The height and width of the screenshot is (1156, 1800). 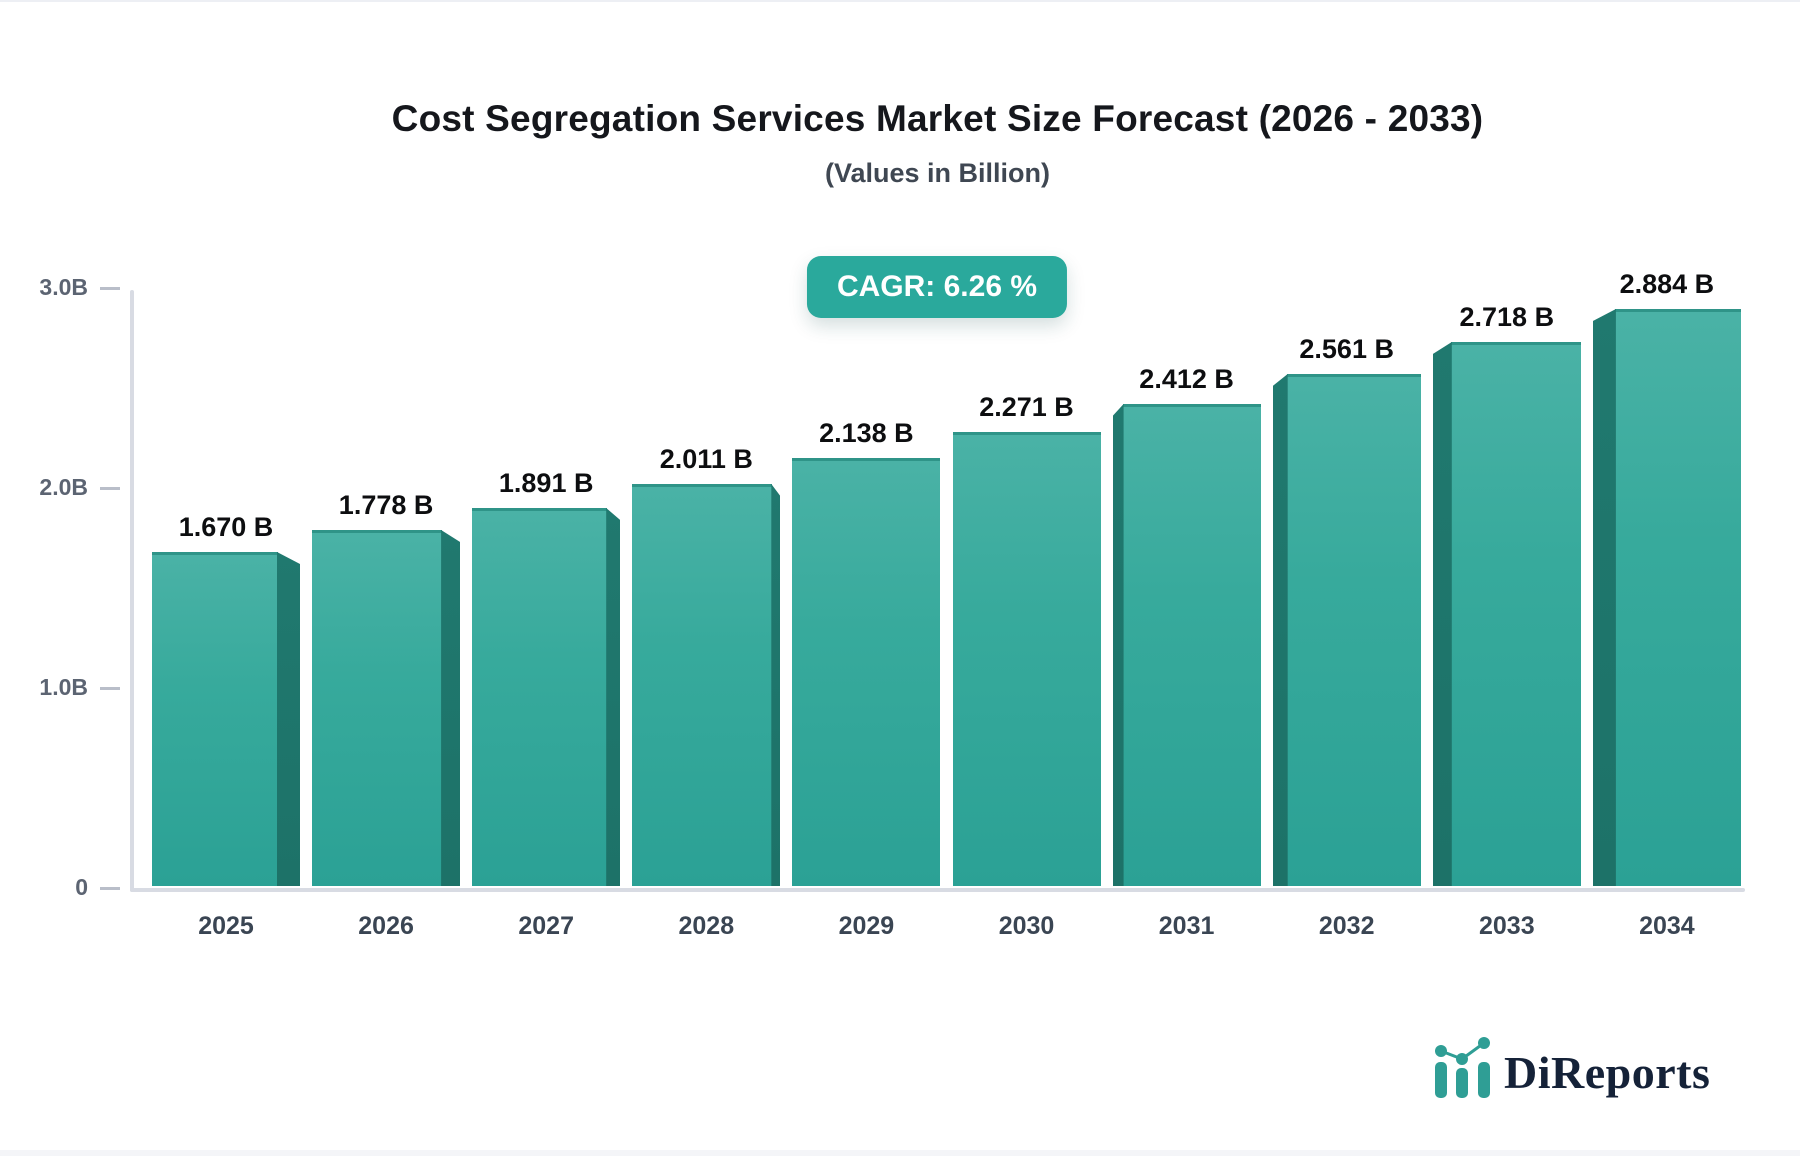 I want to click on bar-2025, so click(x=226, y=719).